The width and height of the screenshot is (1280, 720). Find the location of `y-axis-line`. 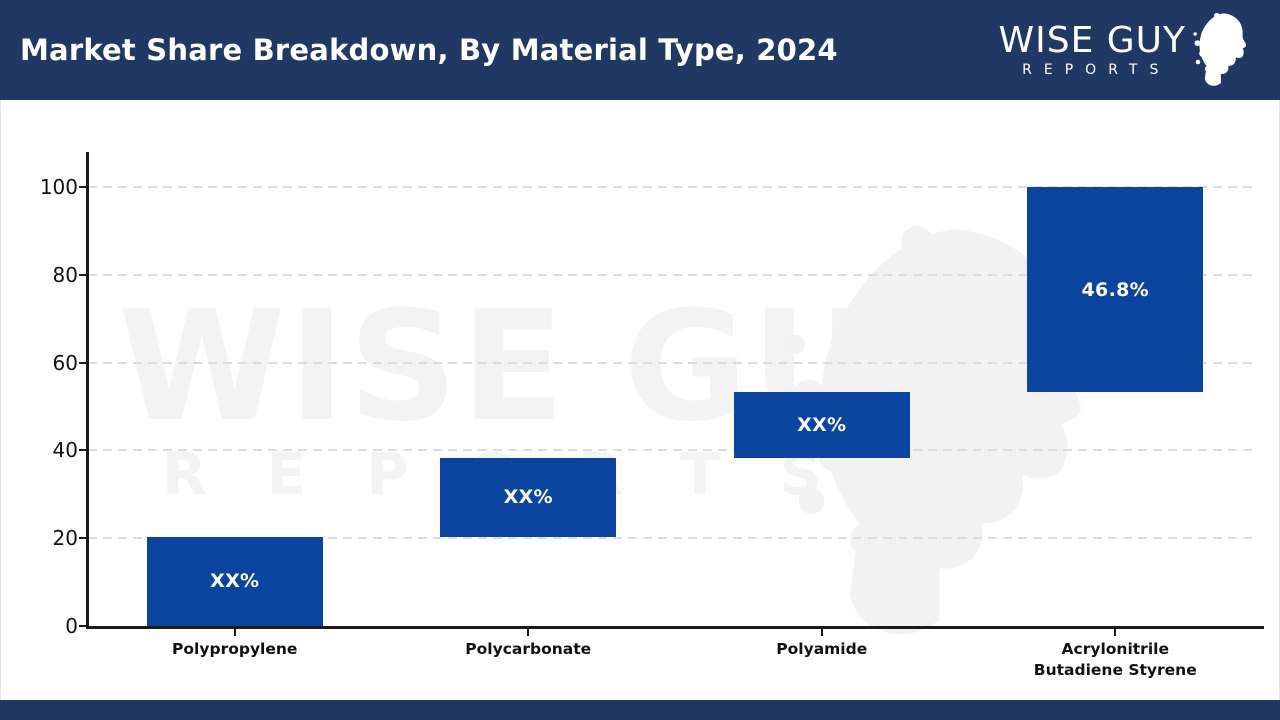

y-axis-line is located at coordinates (87, 390).